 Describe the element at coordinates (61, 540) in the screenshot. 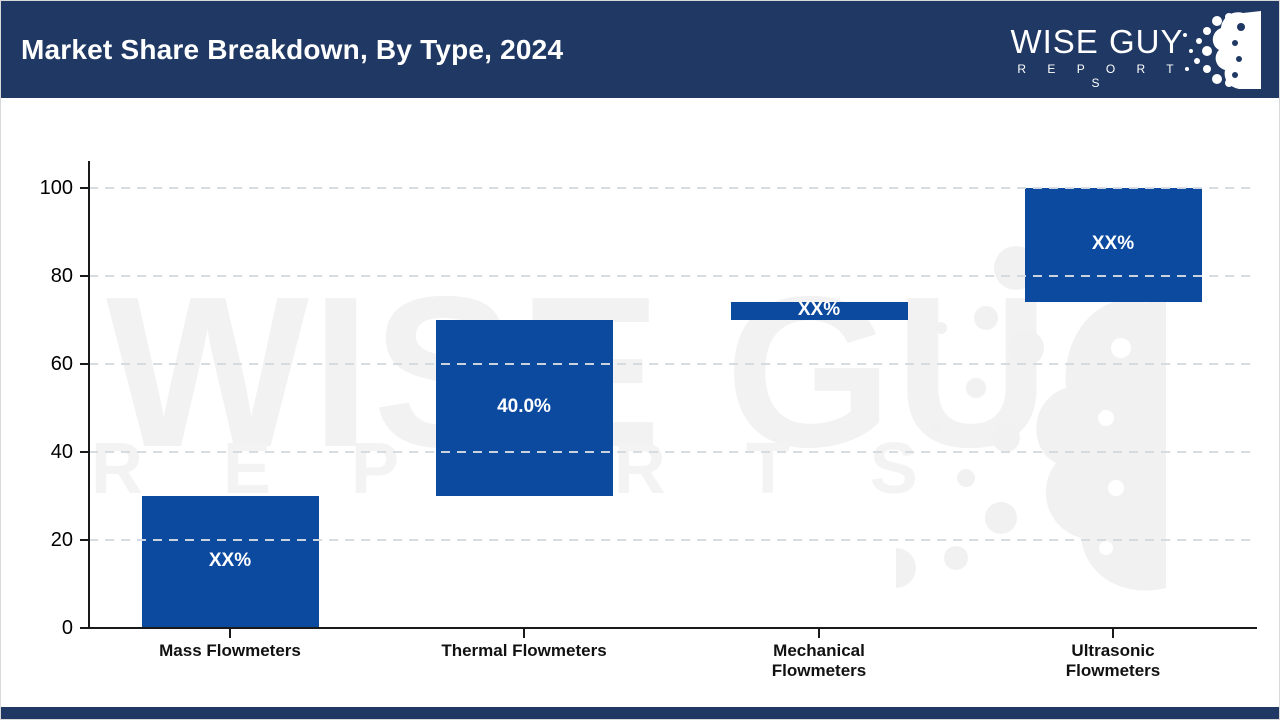

I see `y-tick-label-20: 20` at that location.